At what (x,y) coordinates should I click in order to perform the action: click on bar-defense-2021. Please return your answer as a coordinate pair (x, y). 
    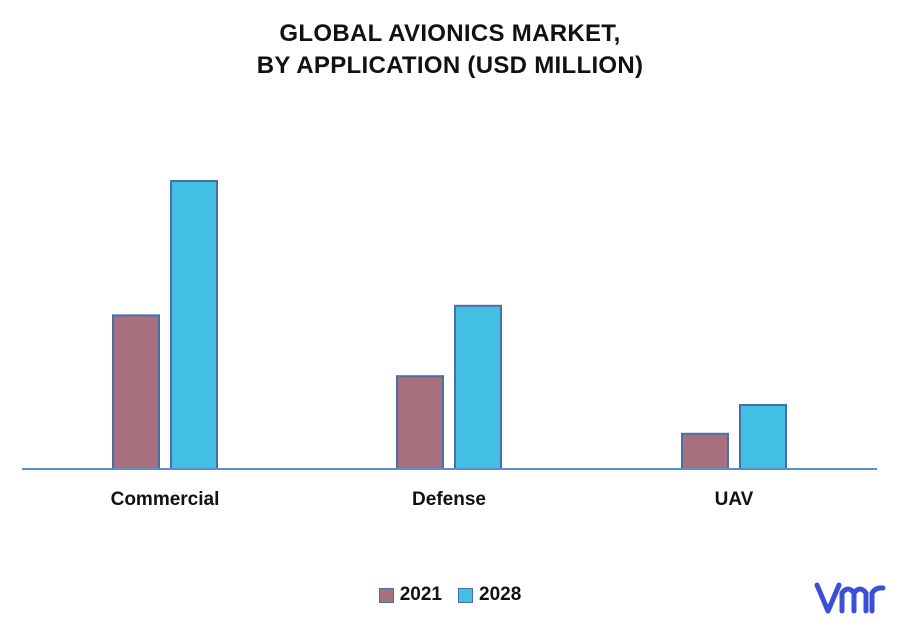
    Looking at the image, I should click on (420, 423).